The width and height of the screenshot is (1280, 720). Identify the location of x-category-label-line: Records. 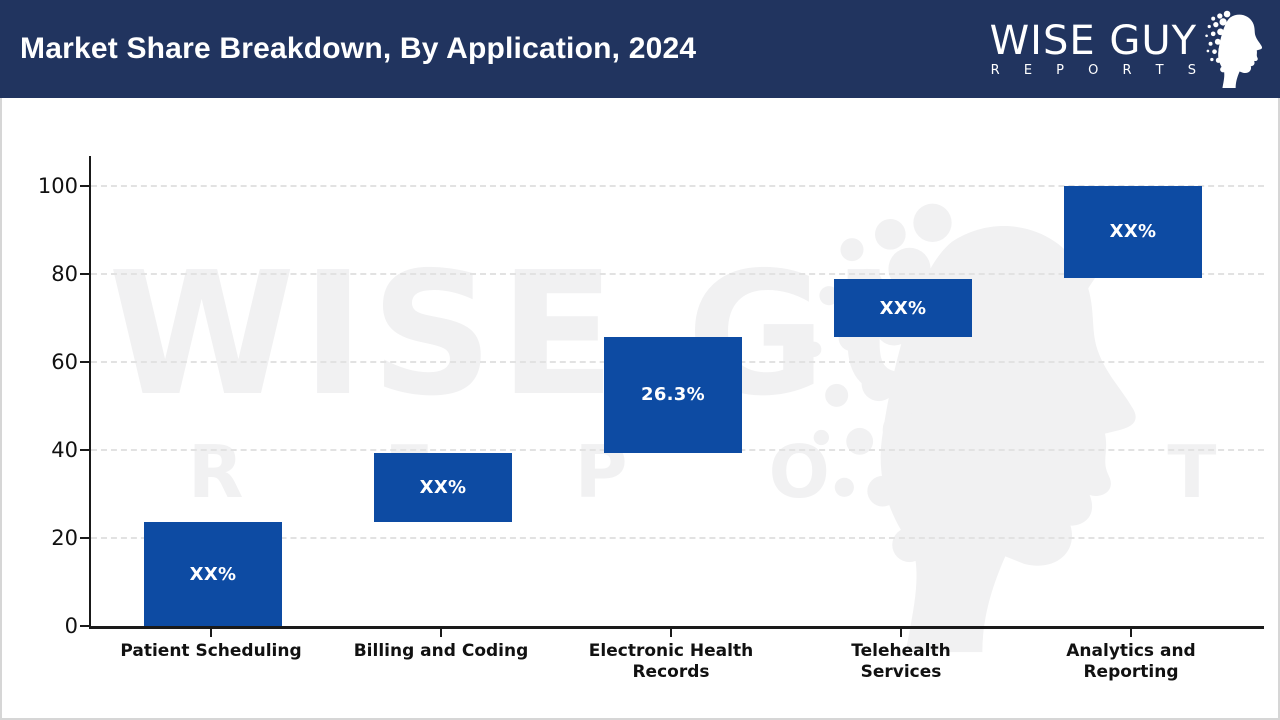
(671, 672).